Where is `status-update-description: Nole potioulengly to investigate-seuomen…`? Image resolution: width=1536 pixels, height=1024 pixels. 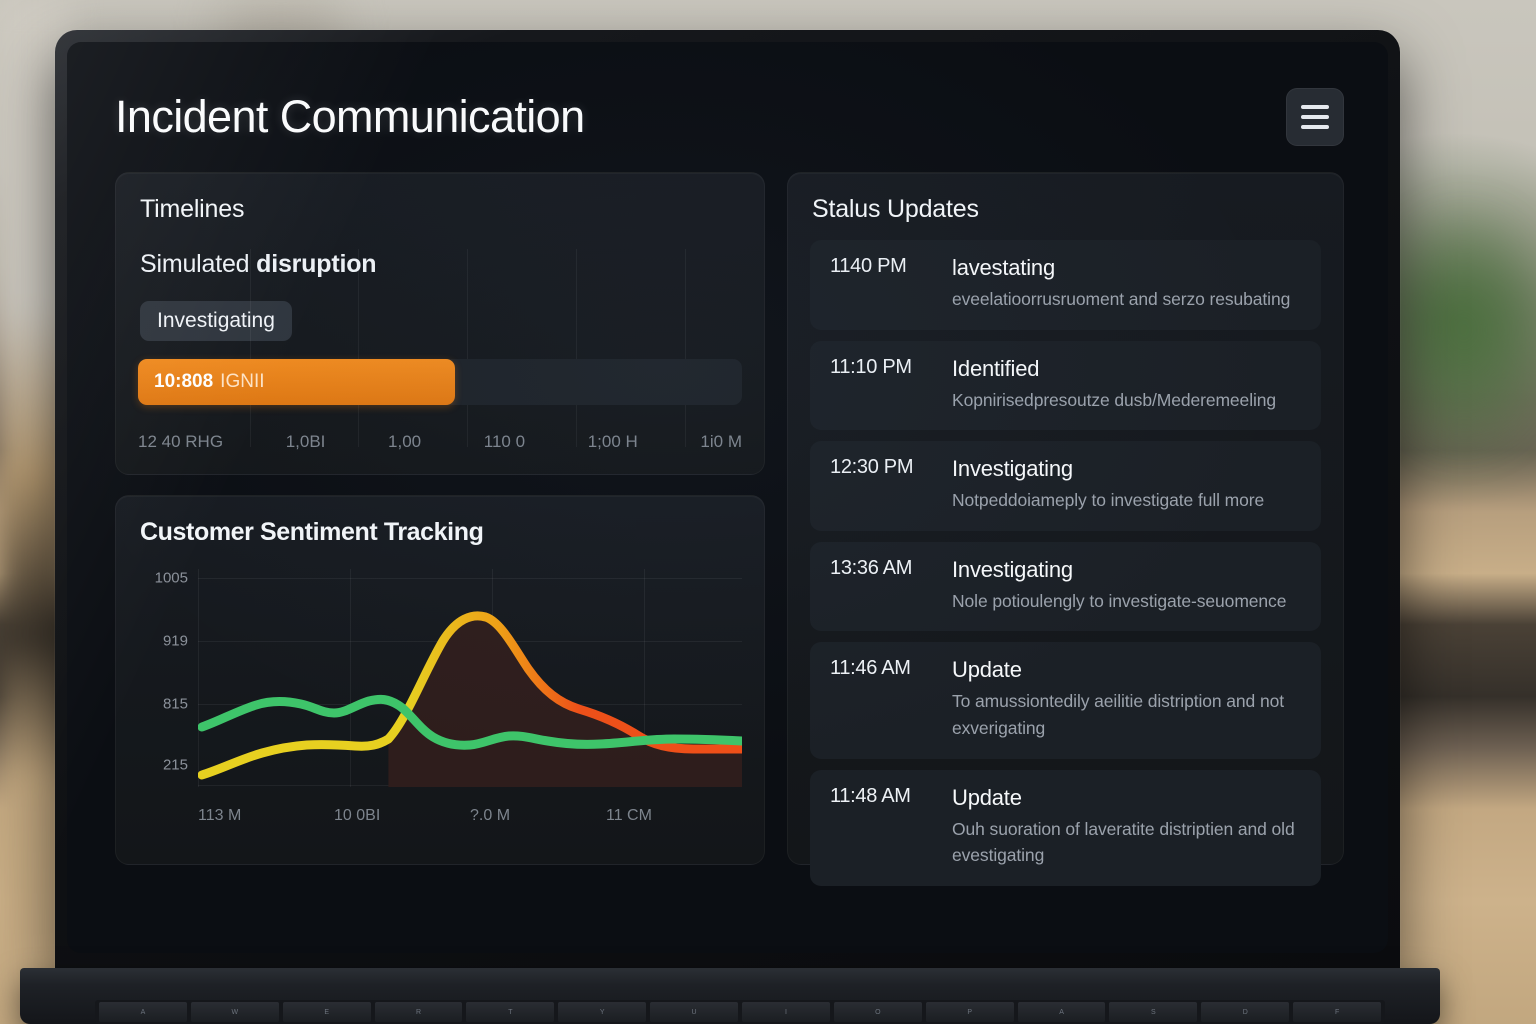 status-update-description: Nole potioulengly to investigate-seuomen… is located at coordinates (1119, 600).